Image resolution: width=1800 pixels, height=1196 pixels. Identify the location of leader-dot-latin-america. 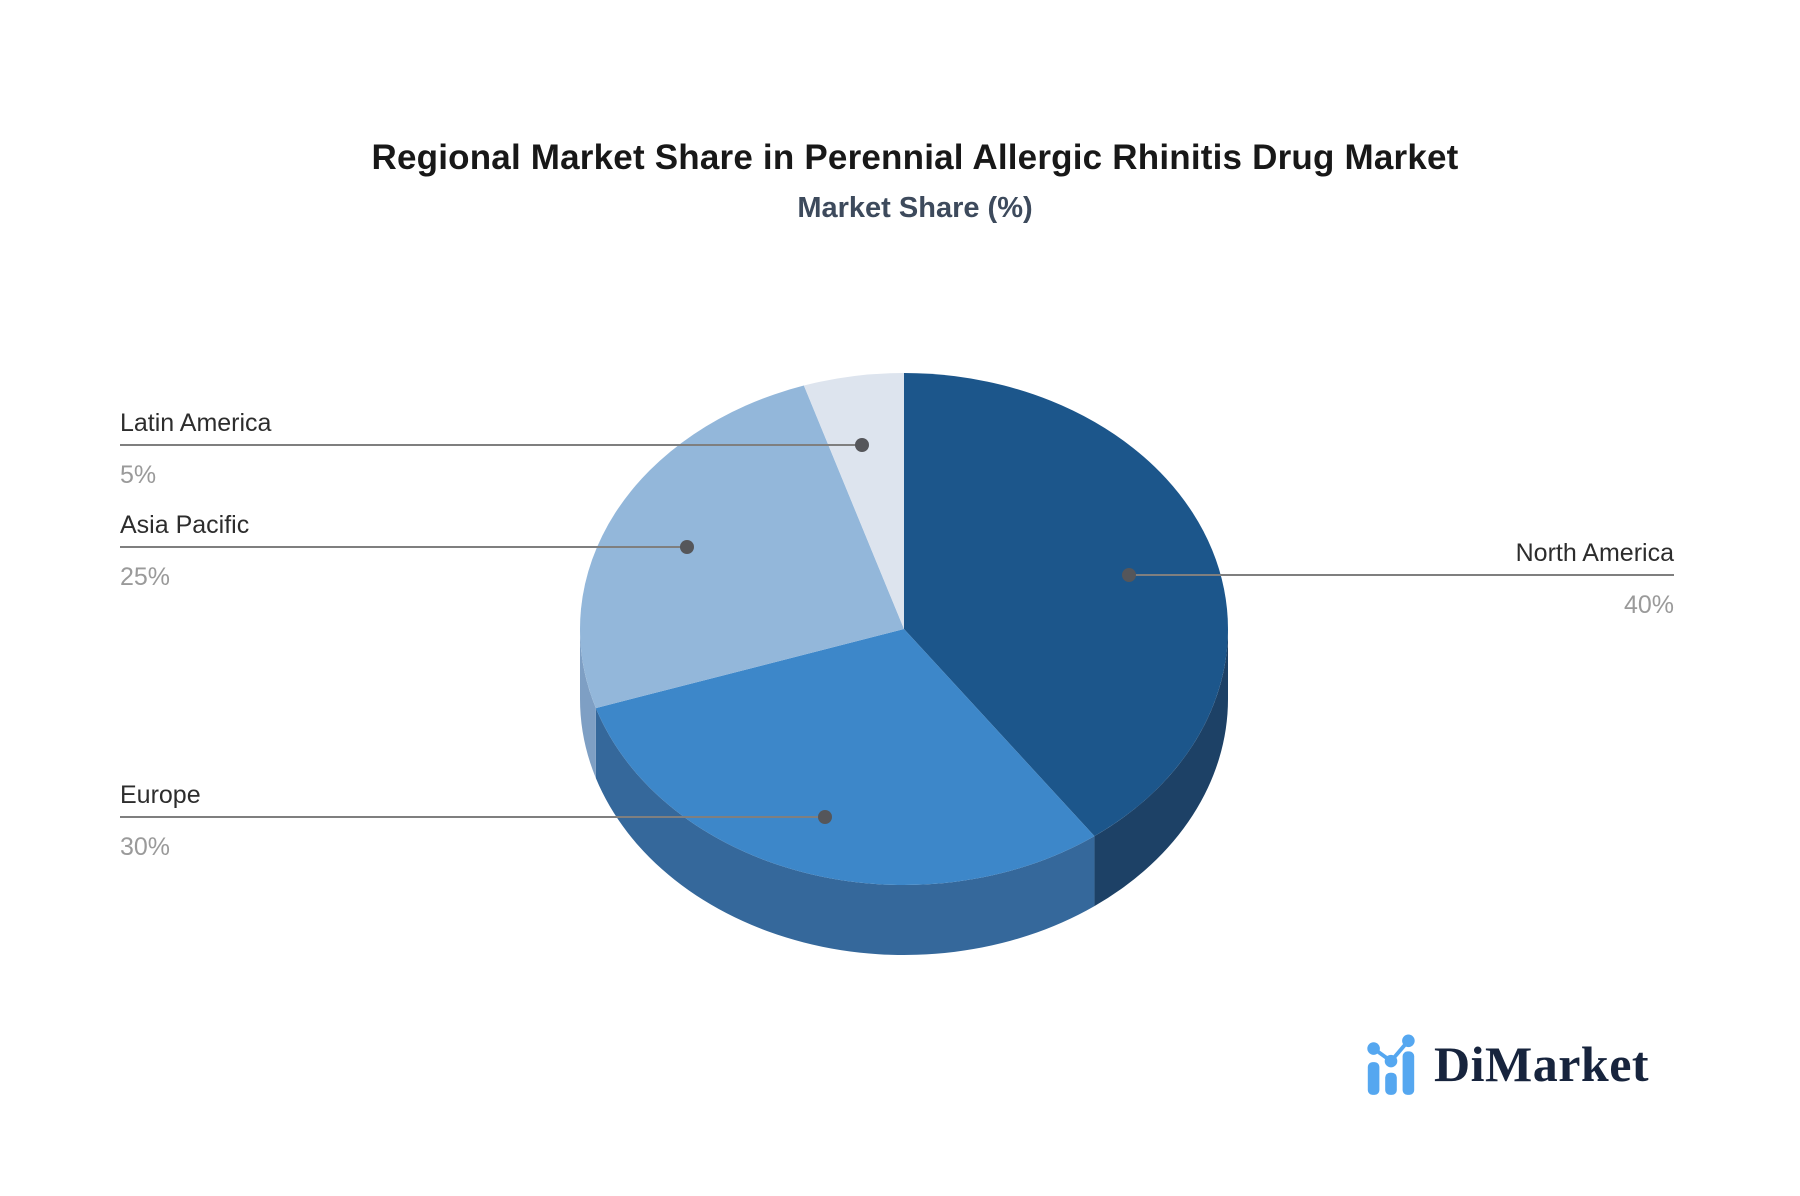
(862, 445).